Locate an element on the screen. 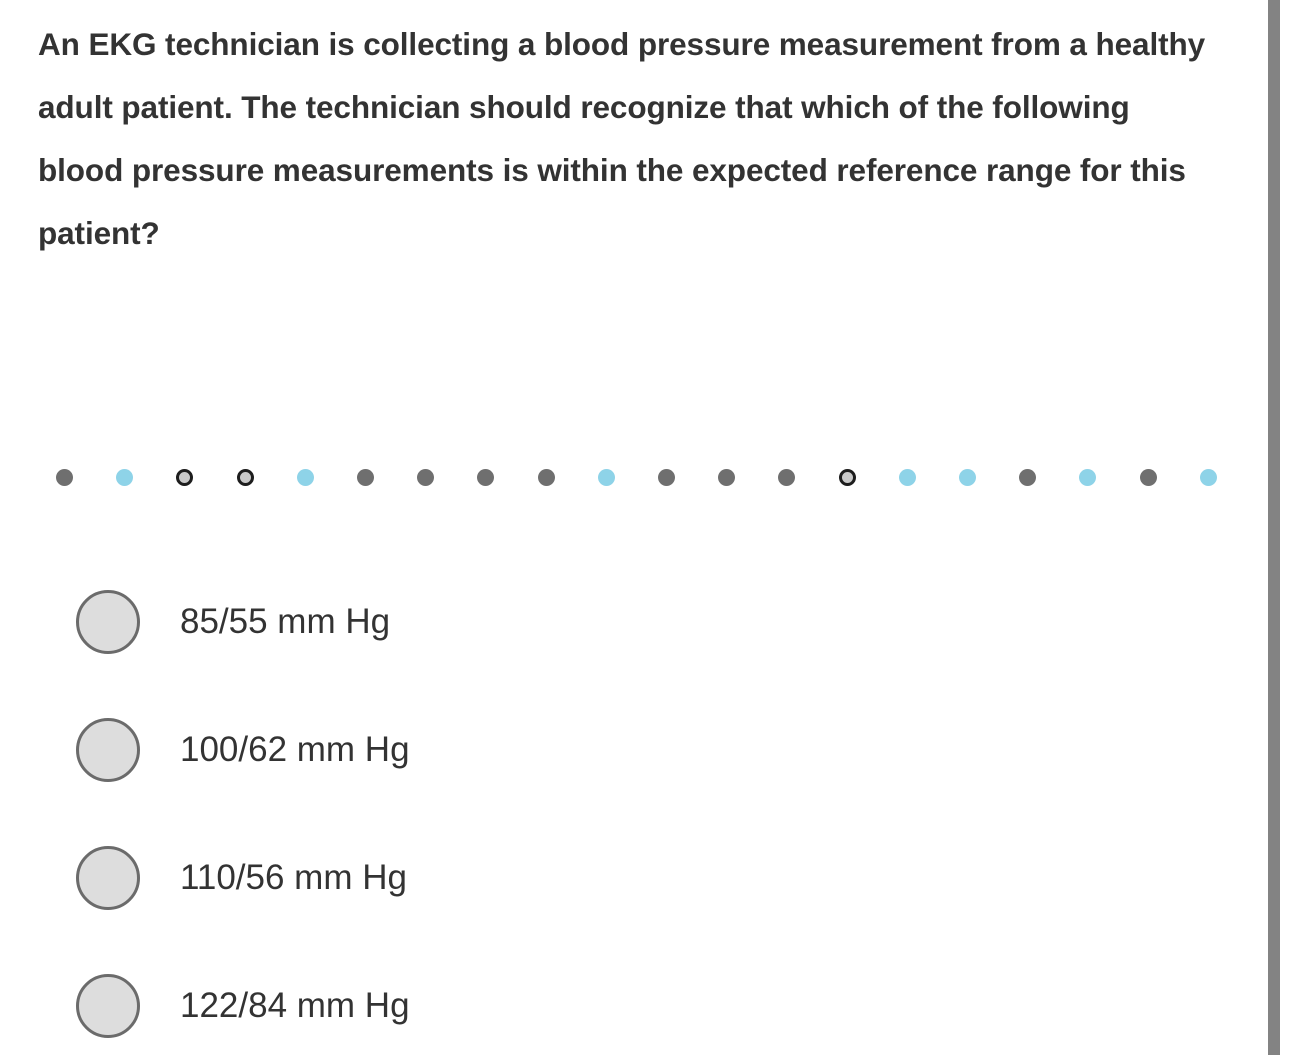 Image resolution: width=1290 pixels, height=1055 pixels. radio-button-b is located at coordinates (108, 750).